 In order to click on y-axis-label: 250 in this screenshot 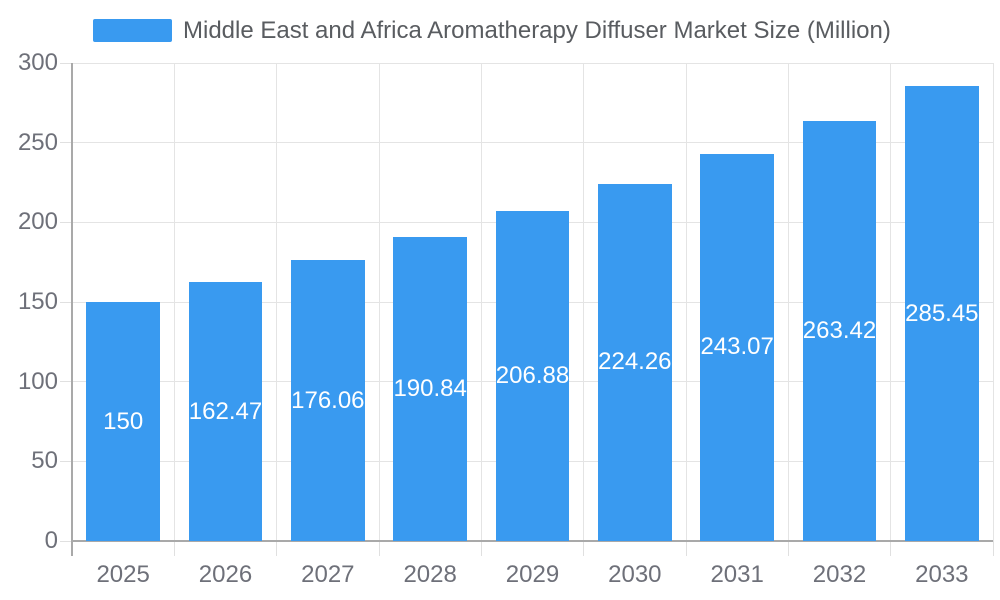, I will do `click(37, 142)`.